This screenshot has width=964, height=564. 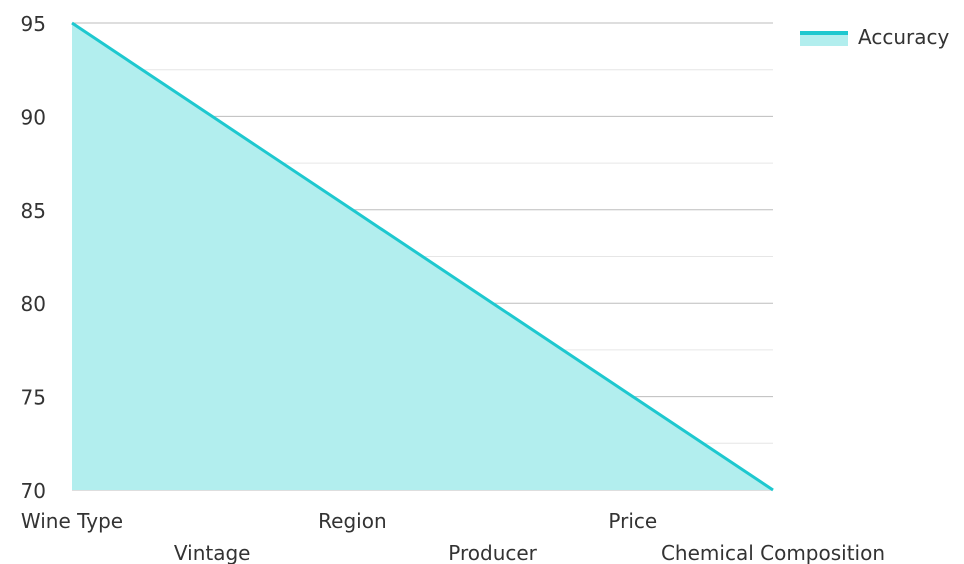 I want to click on y-tick-label: 70, so click(x=33, y=491).